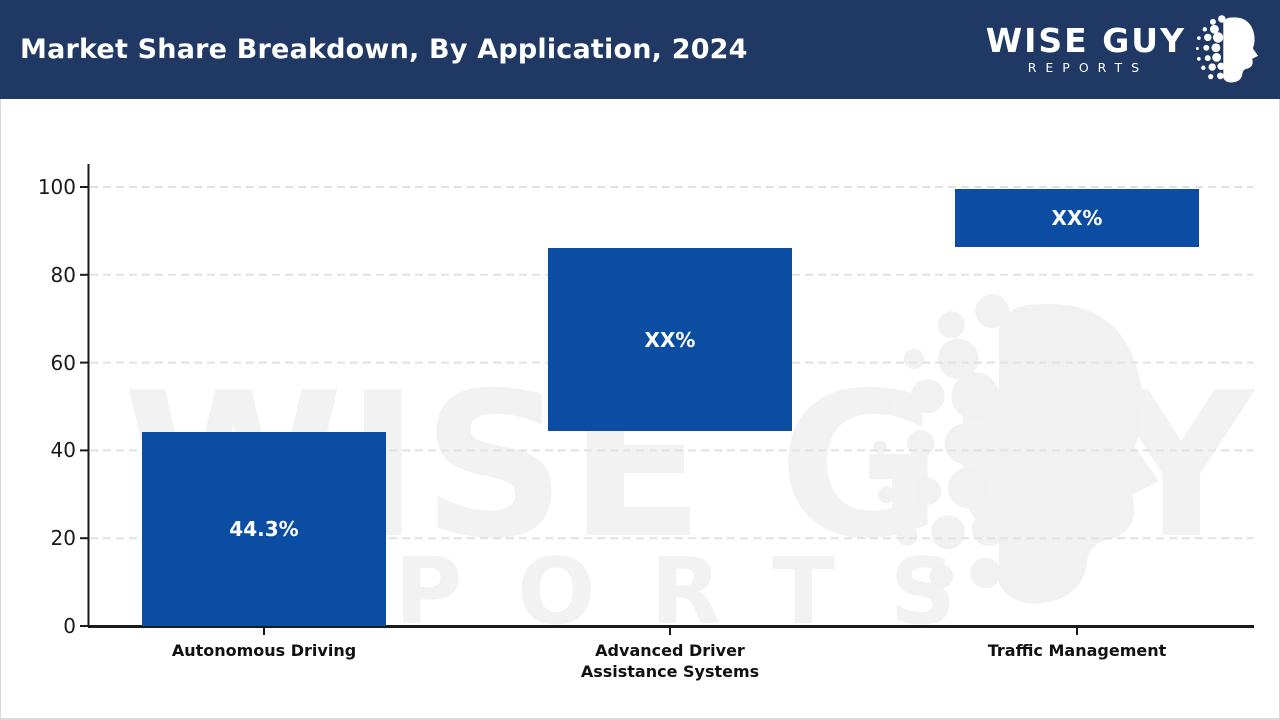  Describe the element at coordinates (1227, 48) in the screenshot. I see `dotted-face-profile-icon` at that location.